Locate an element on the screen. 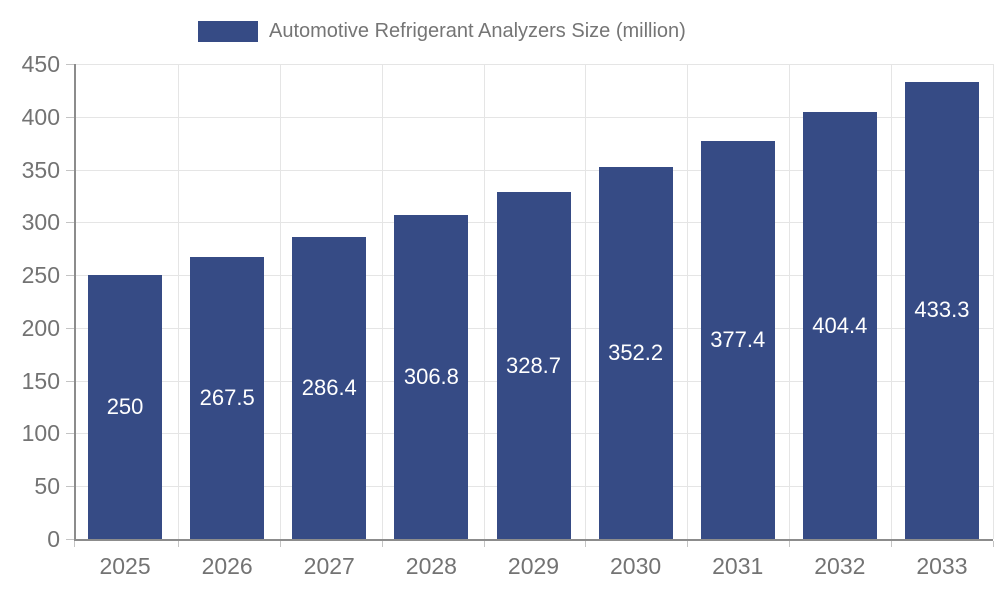 This screenshot has width=1000, height=600. y-tick-label: 350 is located at coordinates (40, 169).